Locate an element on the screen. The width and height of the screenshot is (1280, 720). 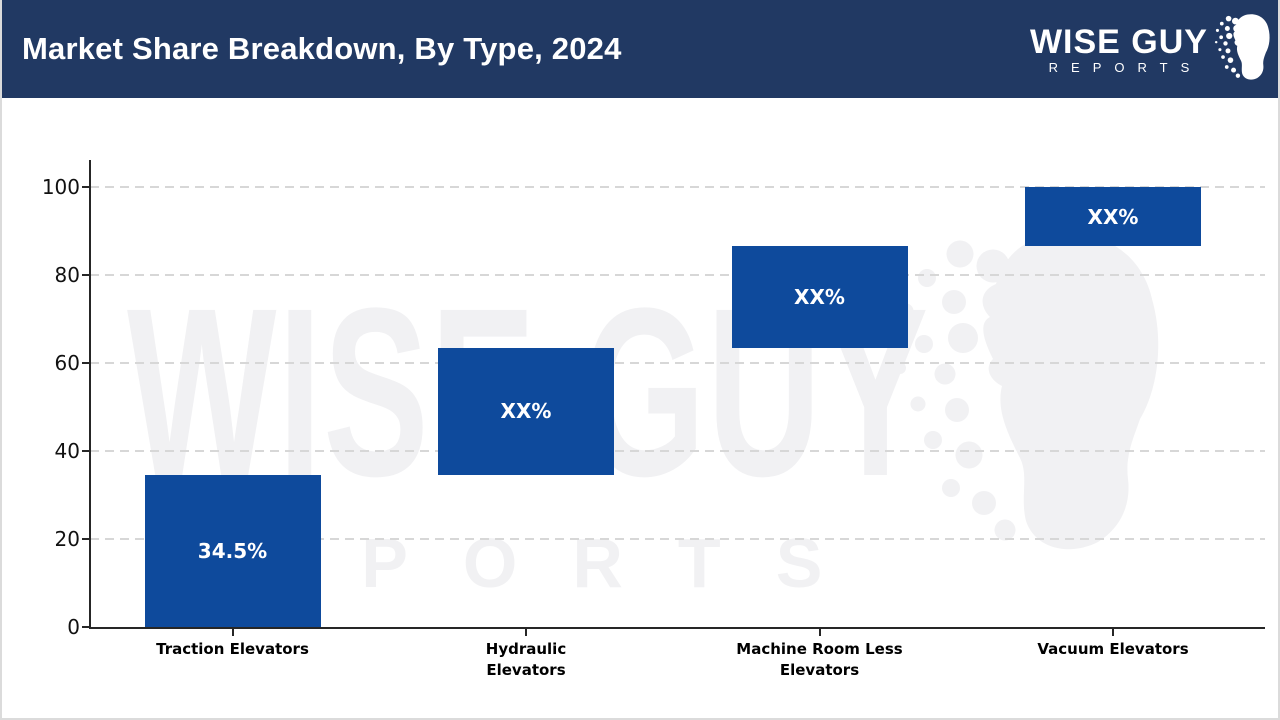
x-category-label-1: Traction Elevators is located at coordinates (233, 649).